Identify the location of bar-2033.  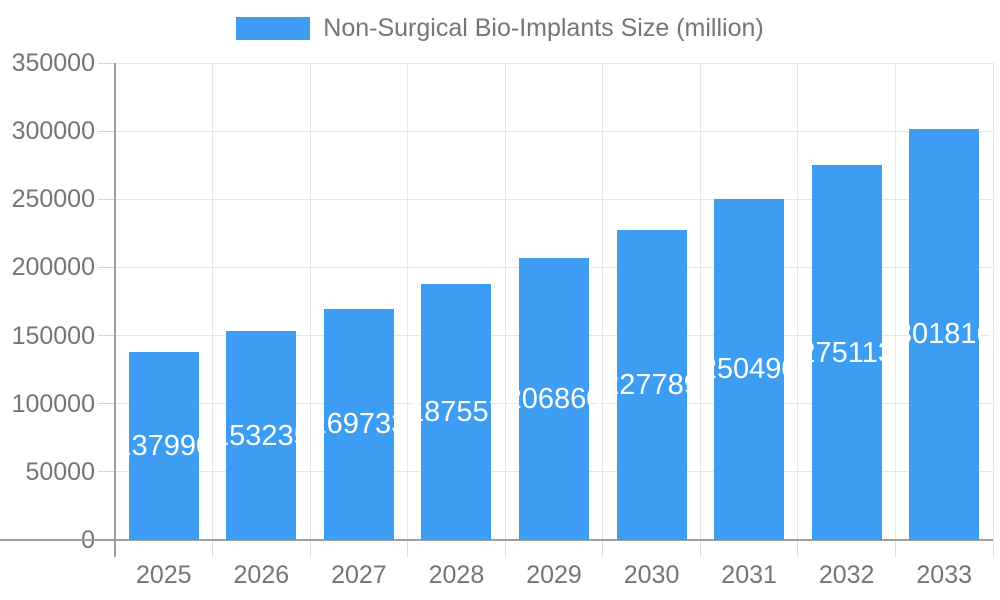
(944, 334).